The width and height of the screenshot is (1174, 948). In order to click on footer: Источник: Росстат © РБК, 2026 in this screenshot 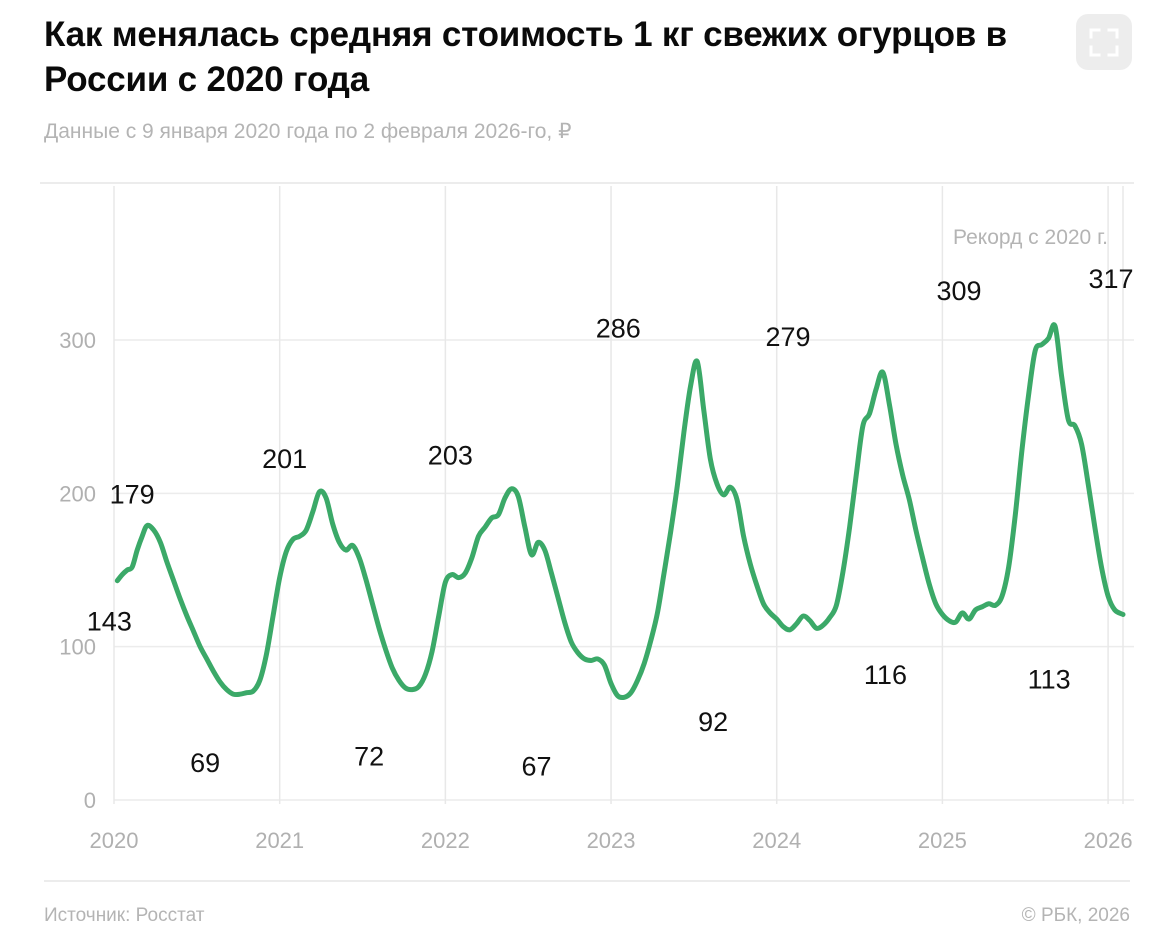, I will do `click(587, 911)`.